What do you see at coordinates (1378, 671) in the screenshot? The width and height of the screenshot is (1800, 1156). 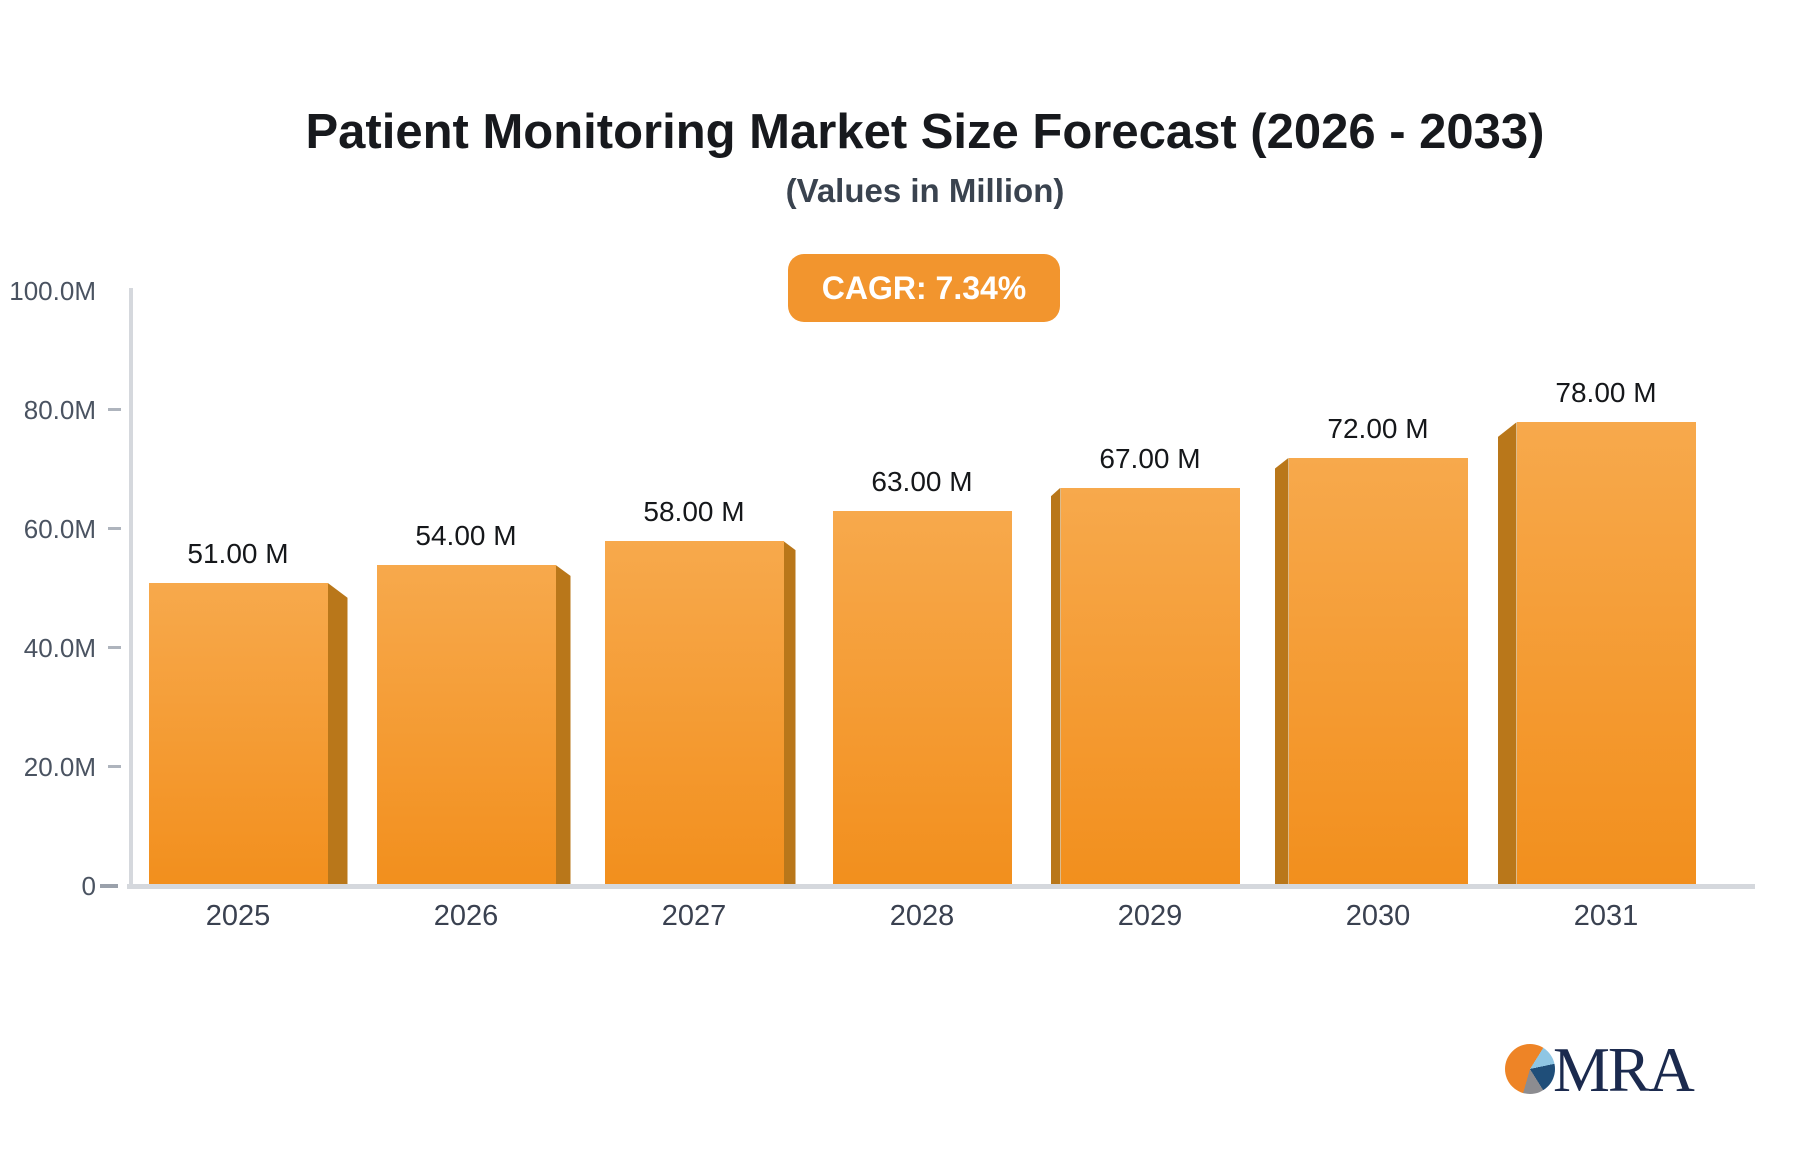 I see `bar-2030` at bounding box center [1378, 671].